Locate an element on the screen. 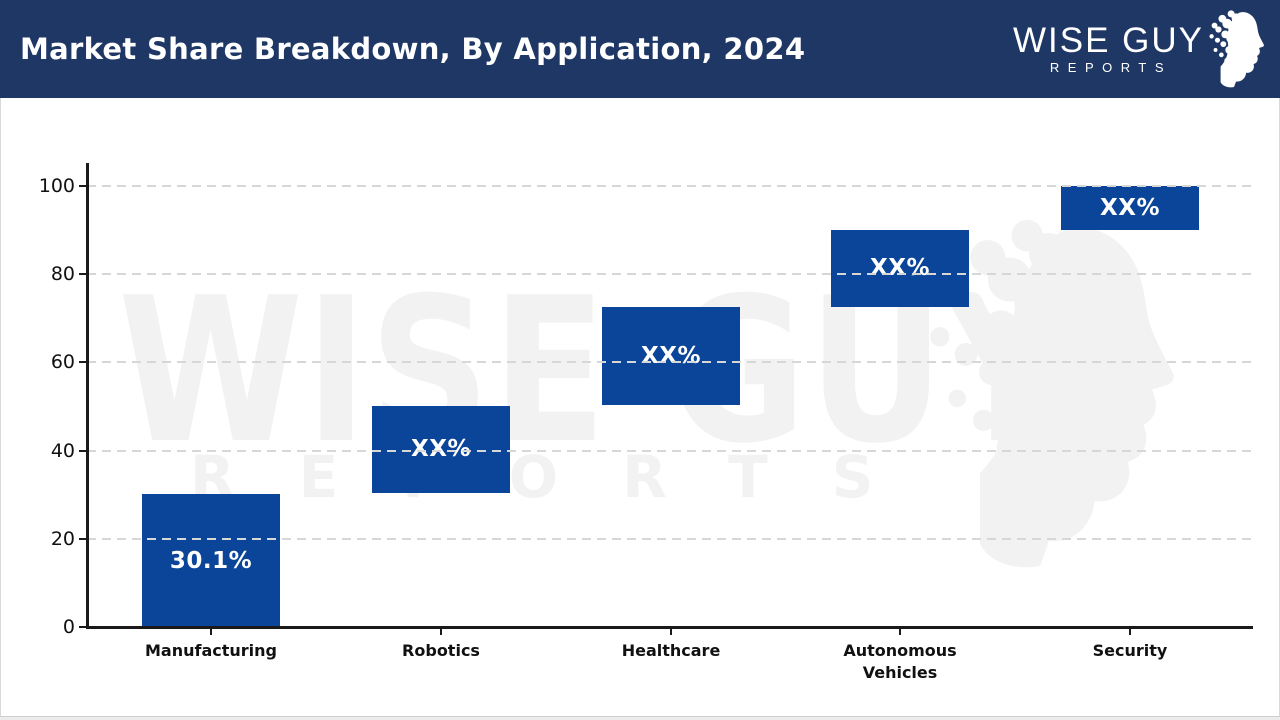  x-tick-label: Healthcare is located at coordinates (671, 650).